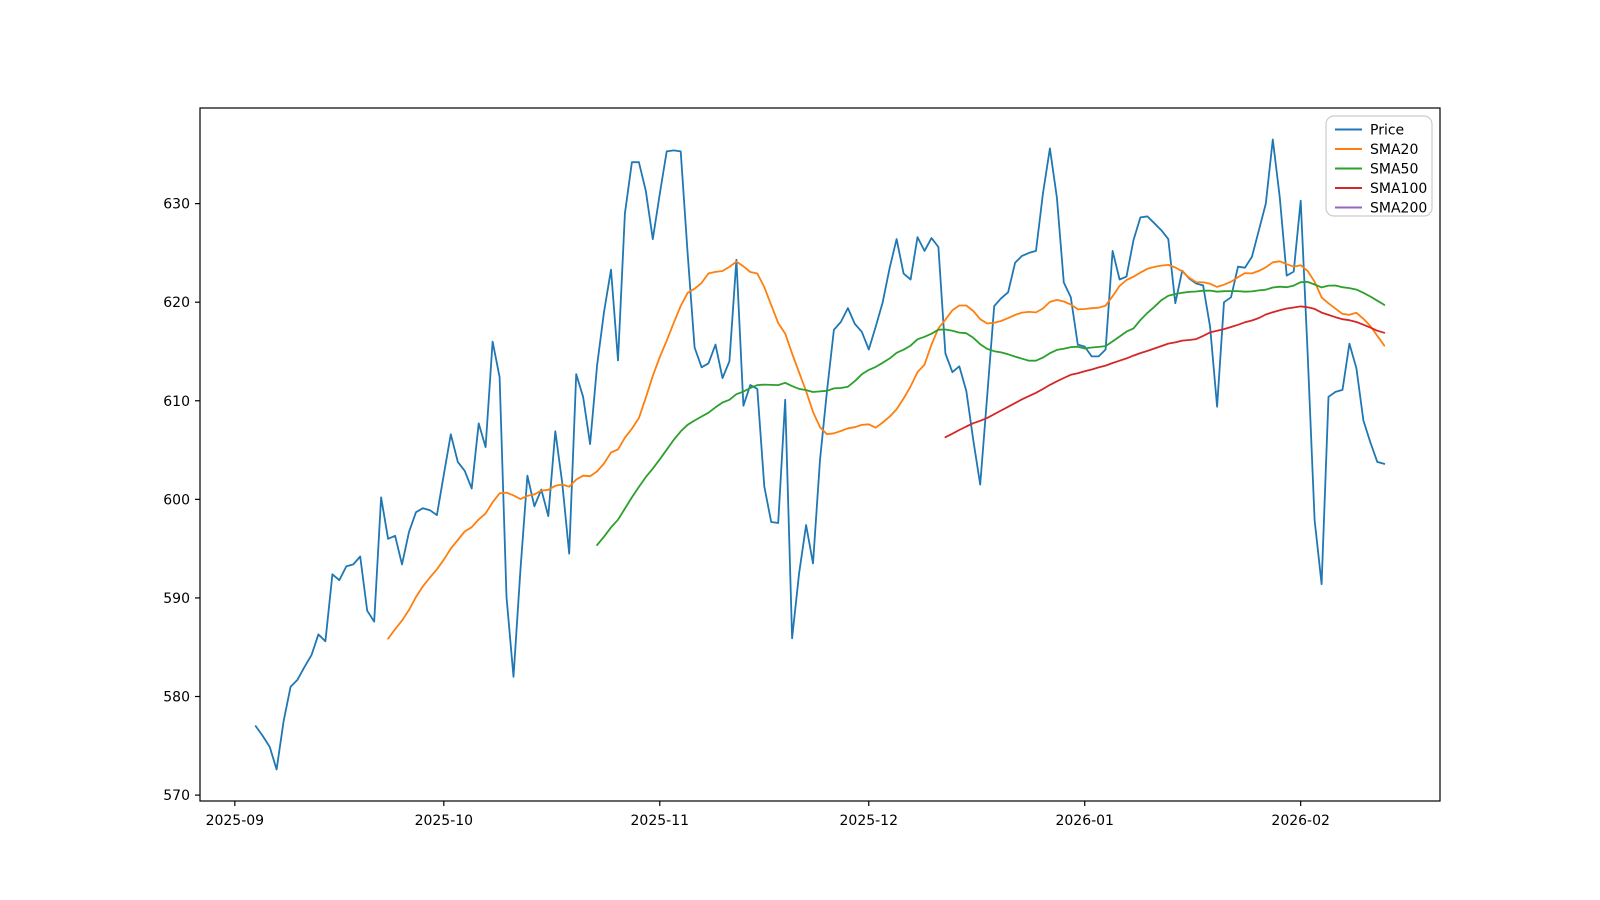 The width and height of the screenshot is (1600, 900). Describe the element at coordinates (1165, 372) in the screenshot. I see `sma100-line` at that location.